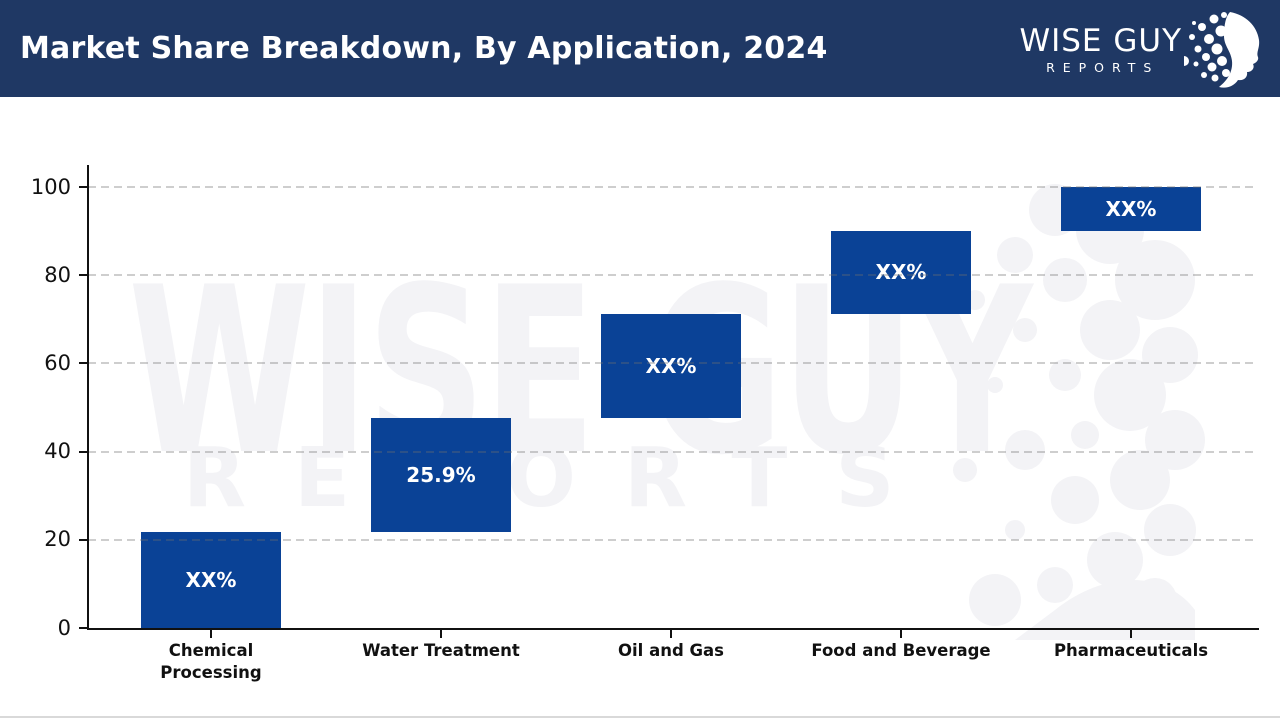 Image resolution: width=1280 pixels, height=720 pixels. I want to click on brand-tagline: REPORTS, so click(1103, 67).